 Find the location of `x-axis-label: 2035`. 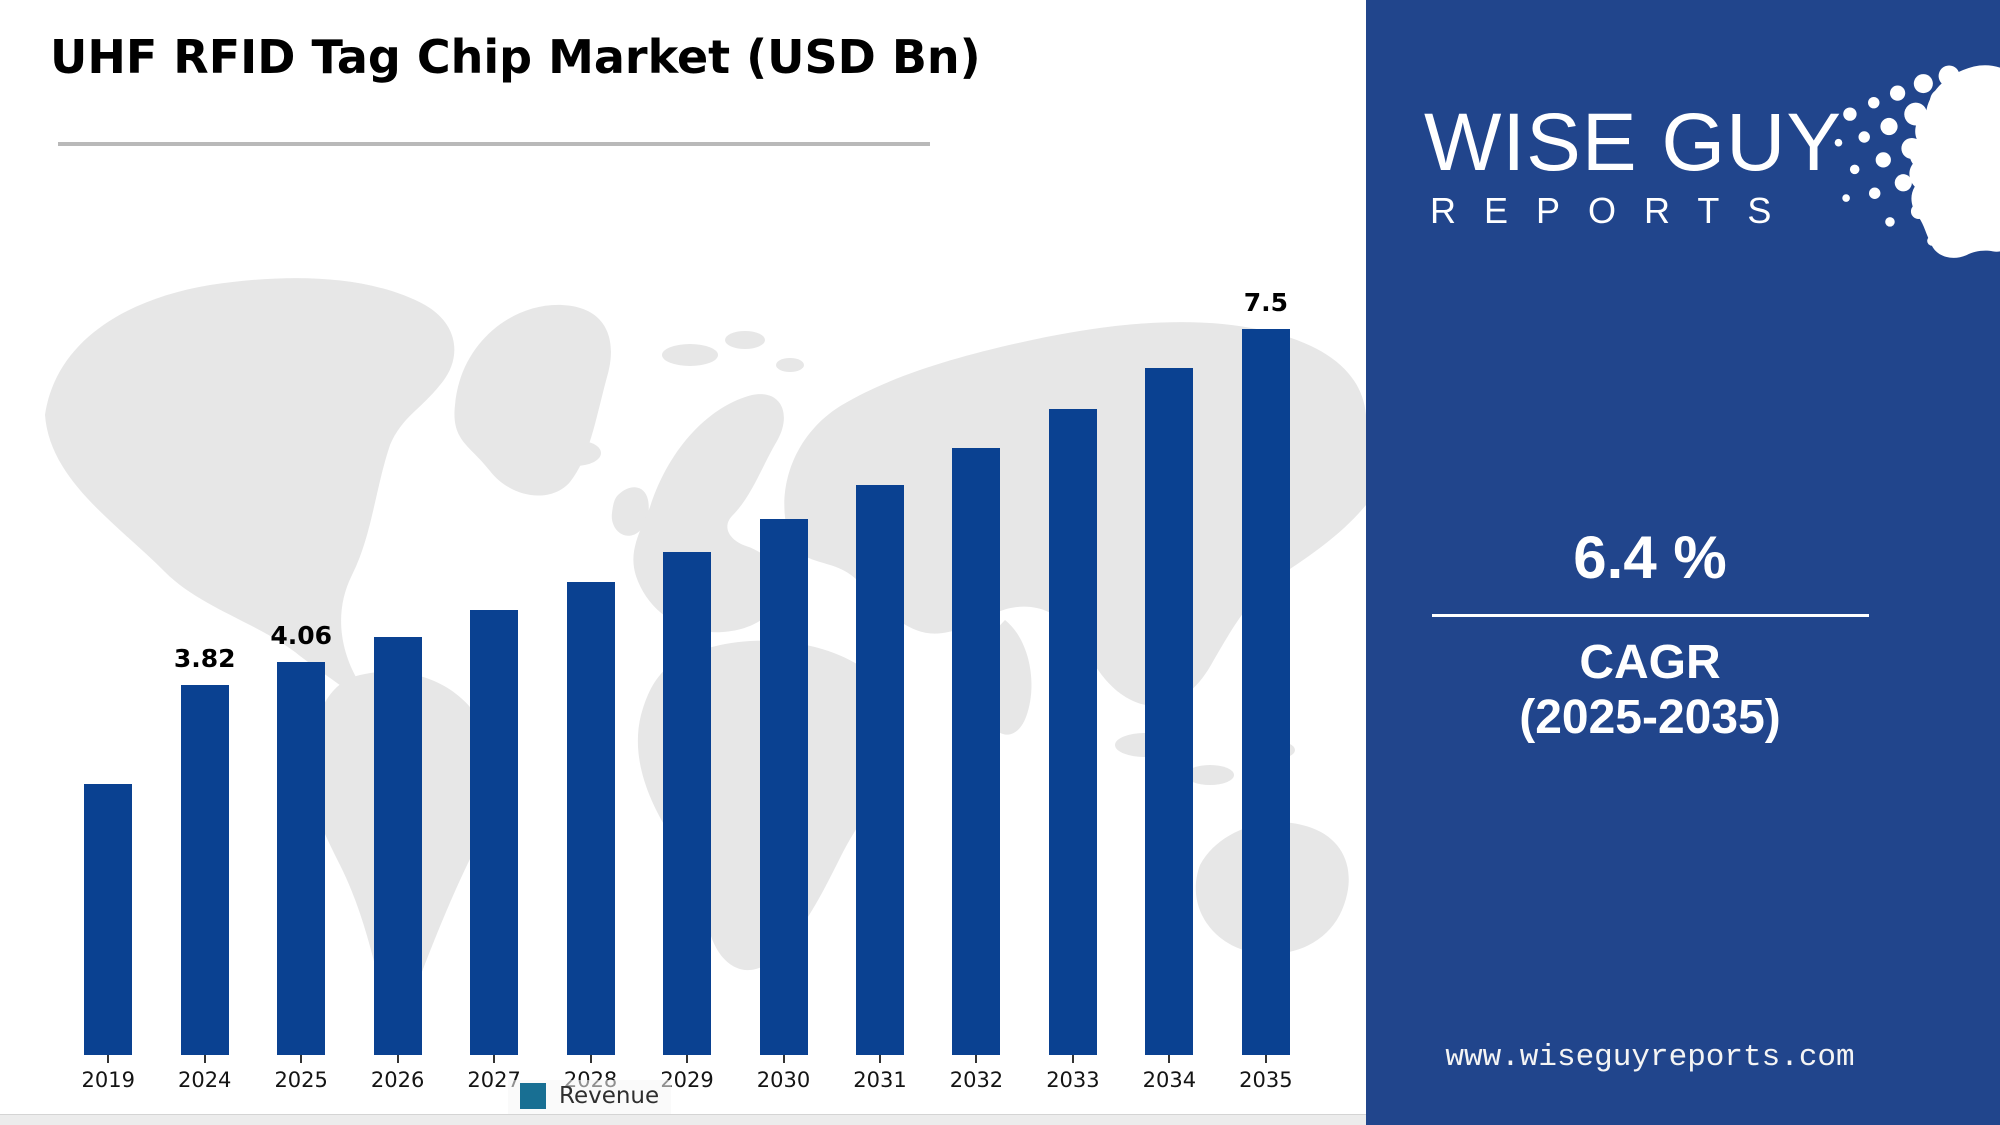

x-axis-label: 2035 is located at coordinates (1266, 1080).